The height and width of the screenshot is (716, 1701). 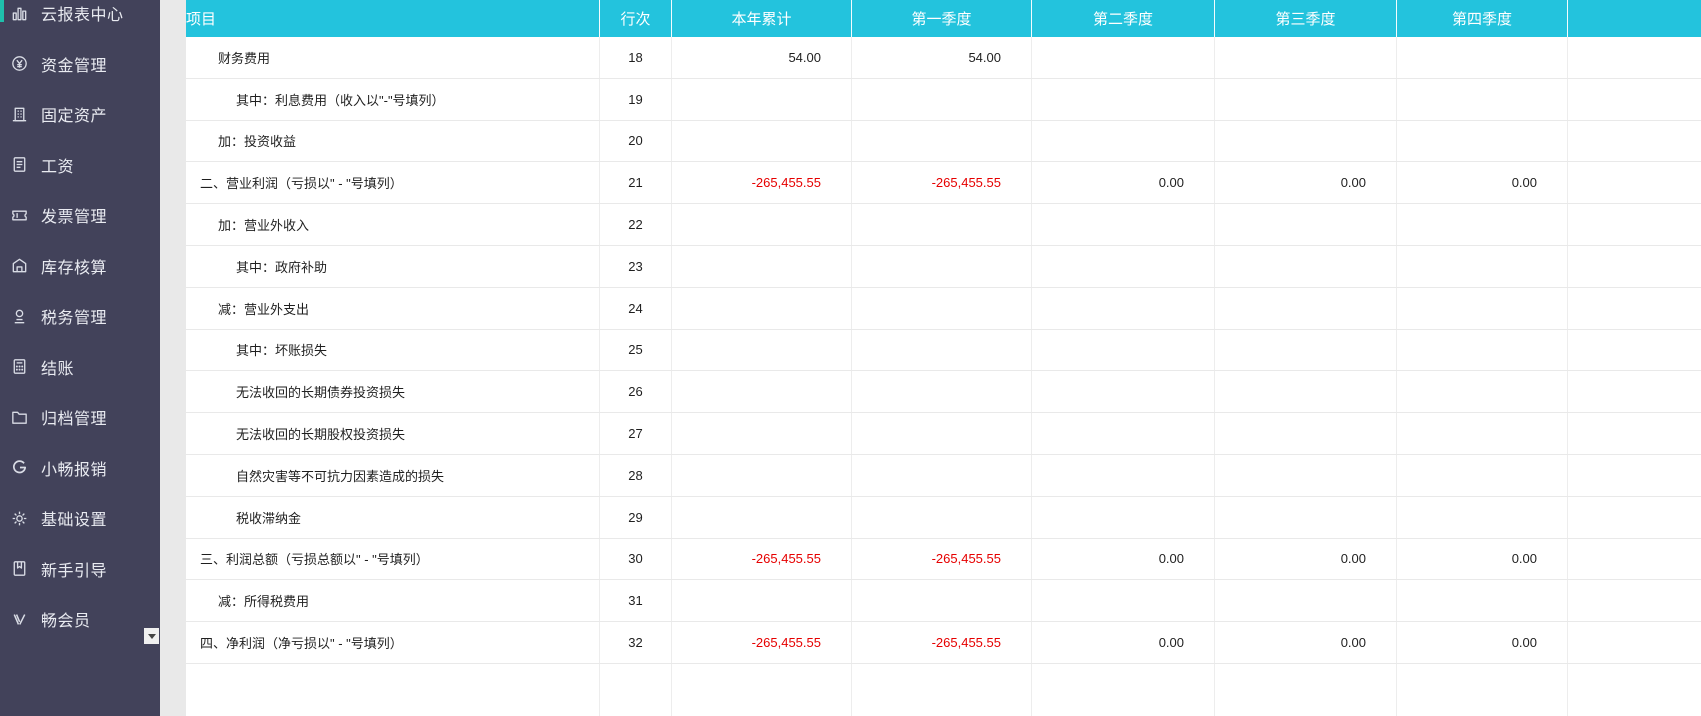 I want to click on tax-icon, so click(x=19, y=316).